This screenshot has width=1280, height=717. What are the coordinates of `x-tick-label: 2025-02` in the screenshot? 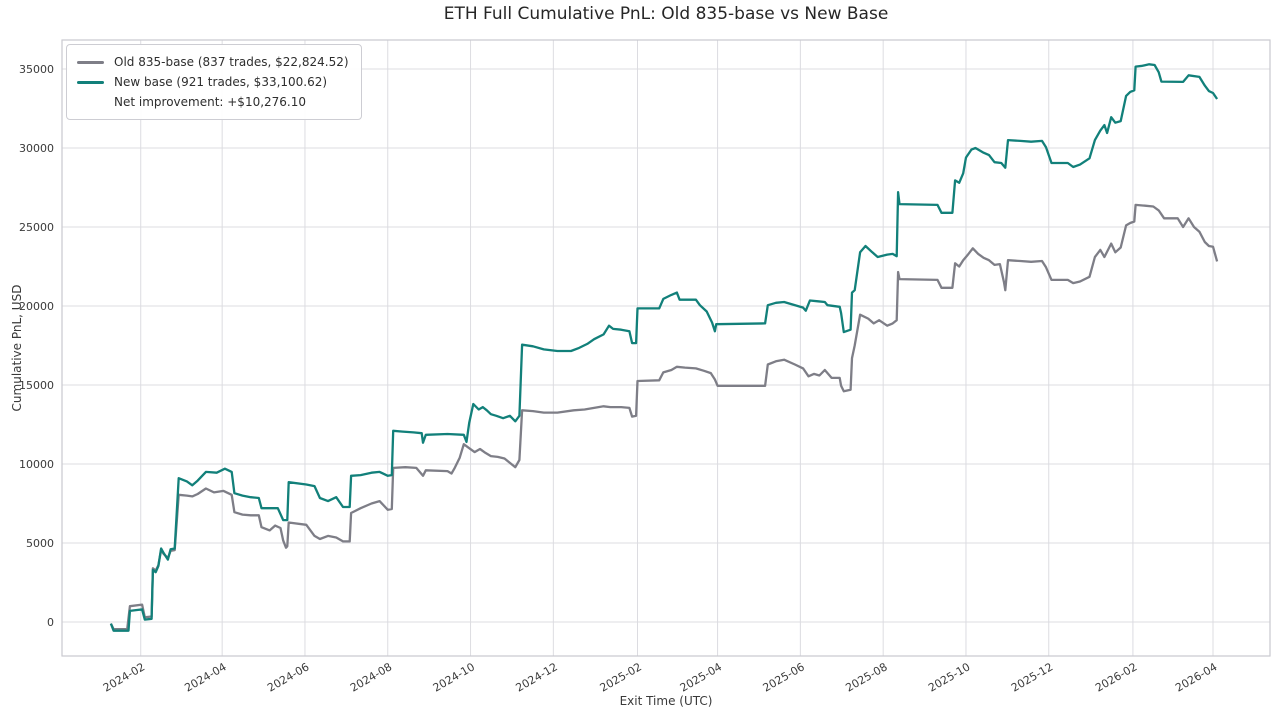 It's located at (621, 677).